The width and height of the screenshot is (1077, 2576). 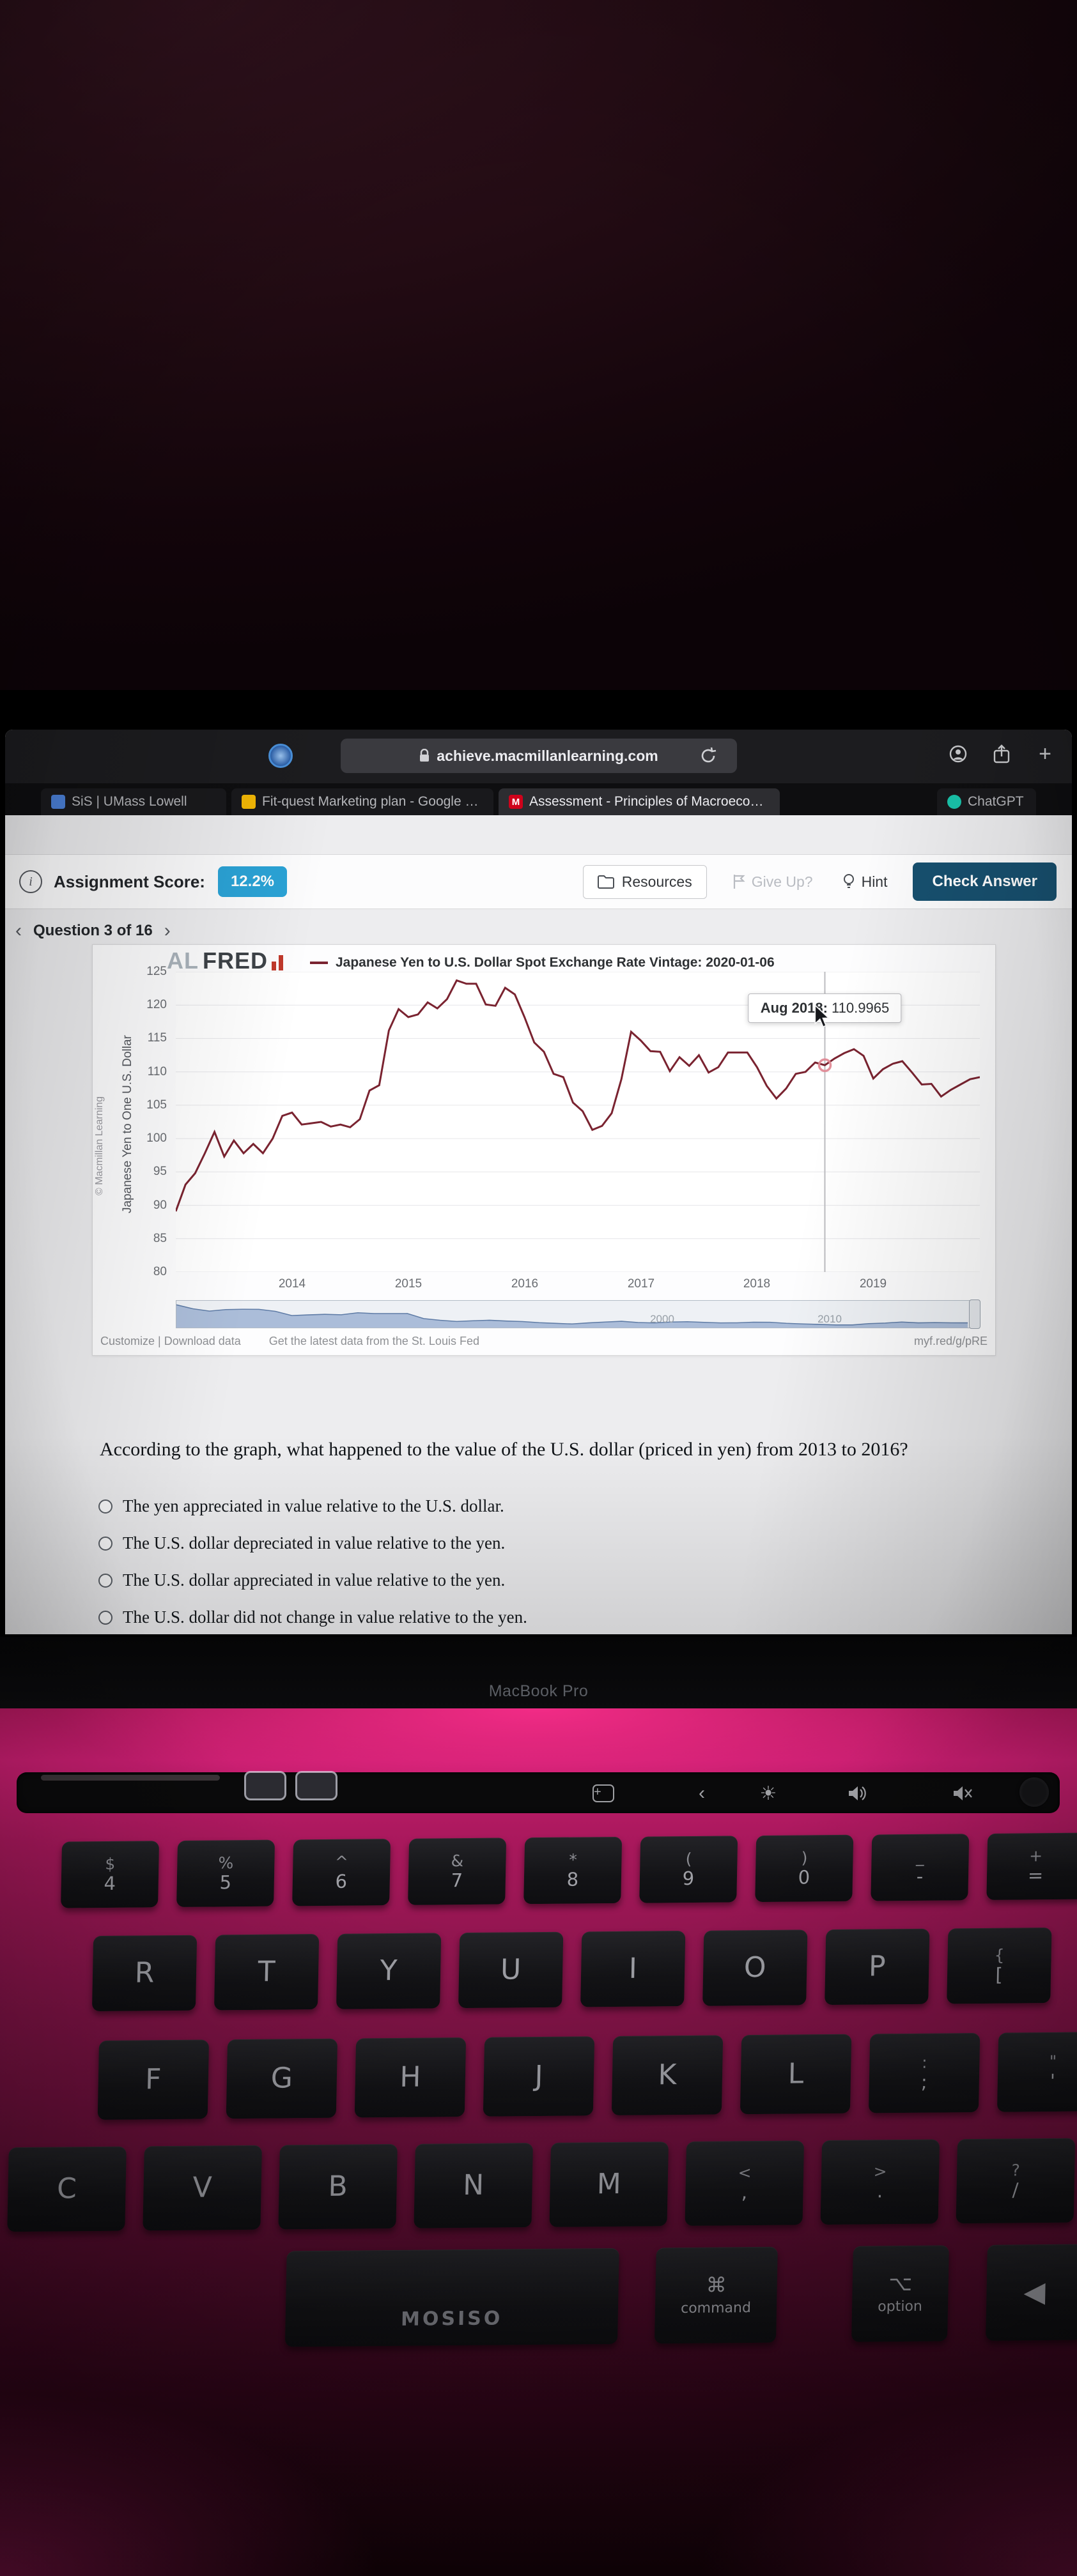 What do you see at coordinates (858, 1793) in the screenshot?
I see `volume-icon` at bounding box center [858, 1793].